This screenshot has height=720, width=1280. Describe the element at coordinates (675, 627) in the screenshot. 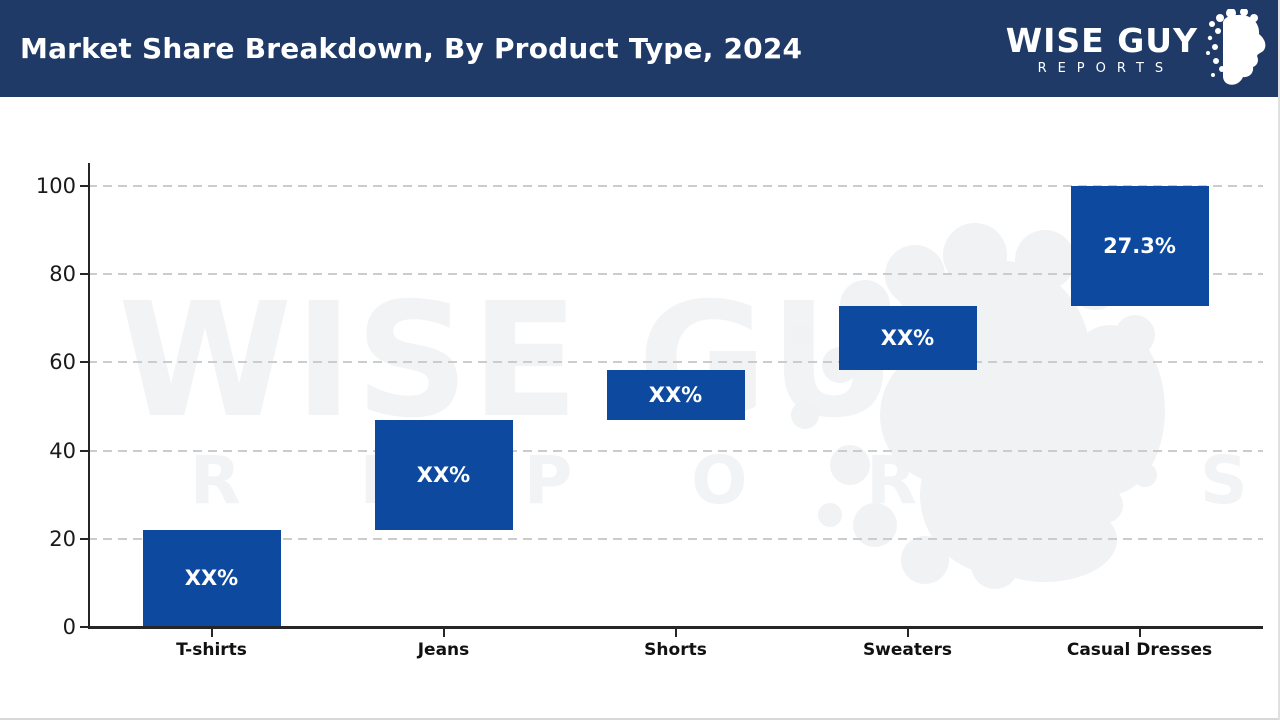

I see `x-axis-line` at that location.